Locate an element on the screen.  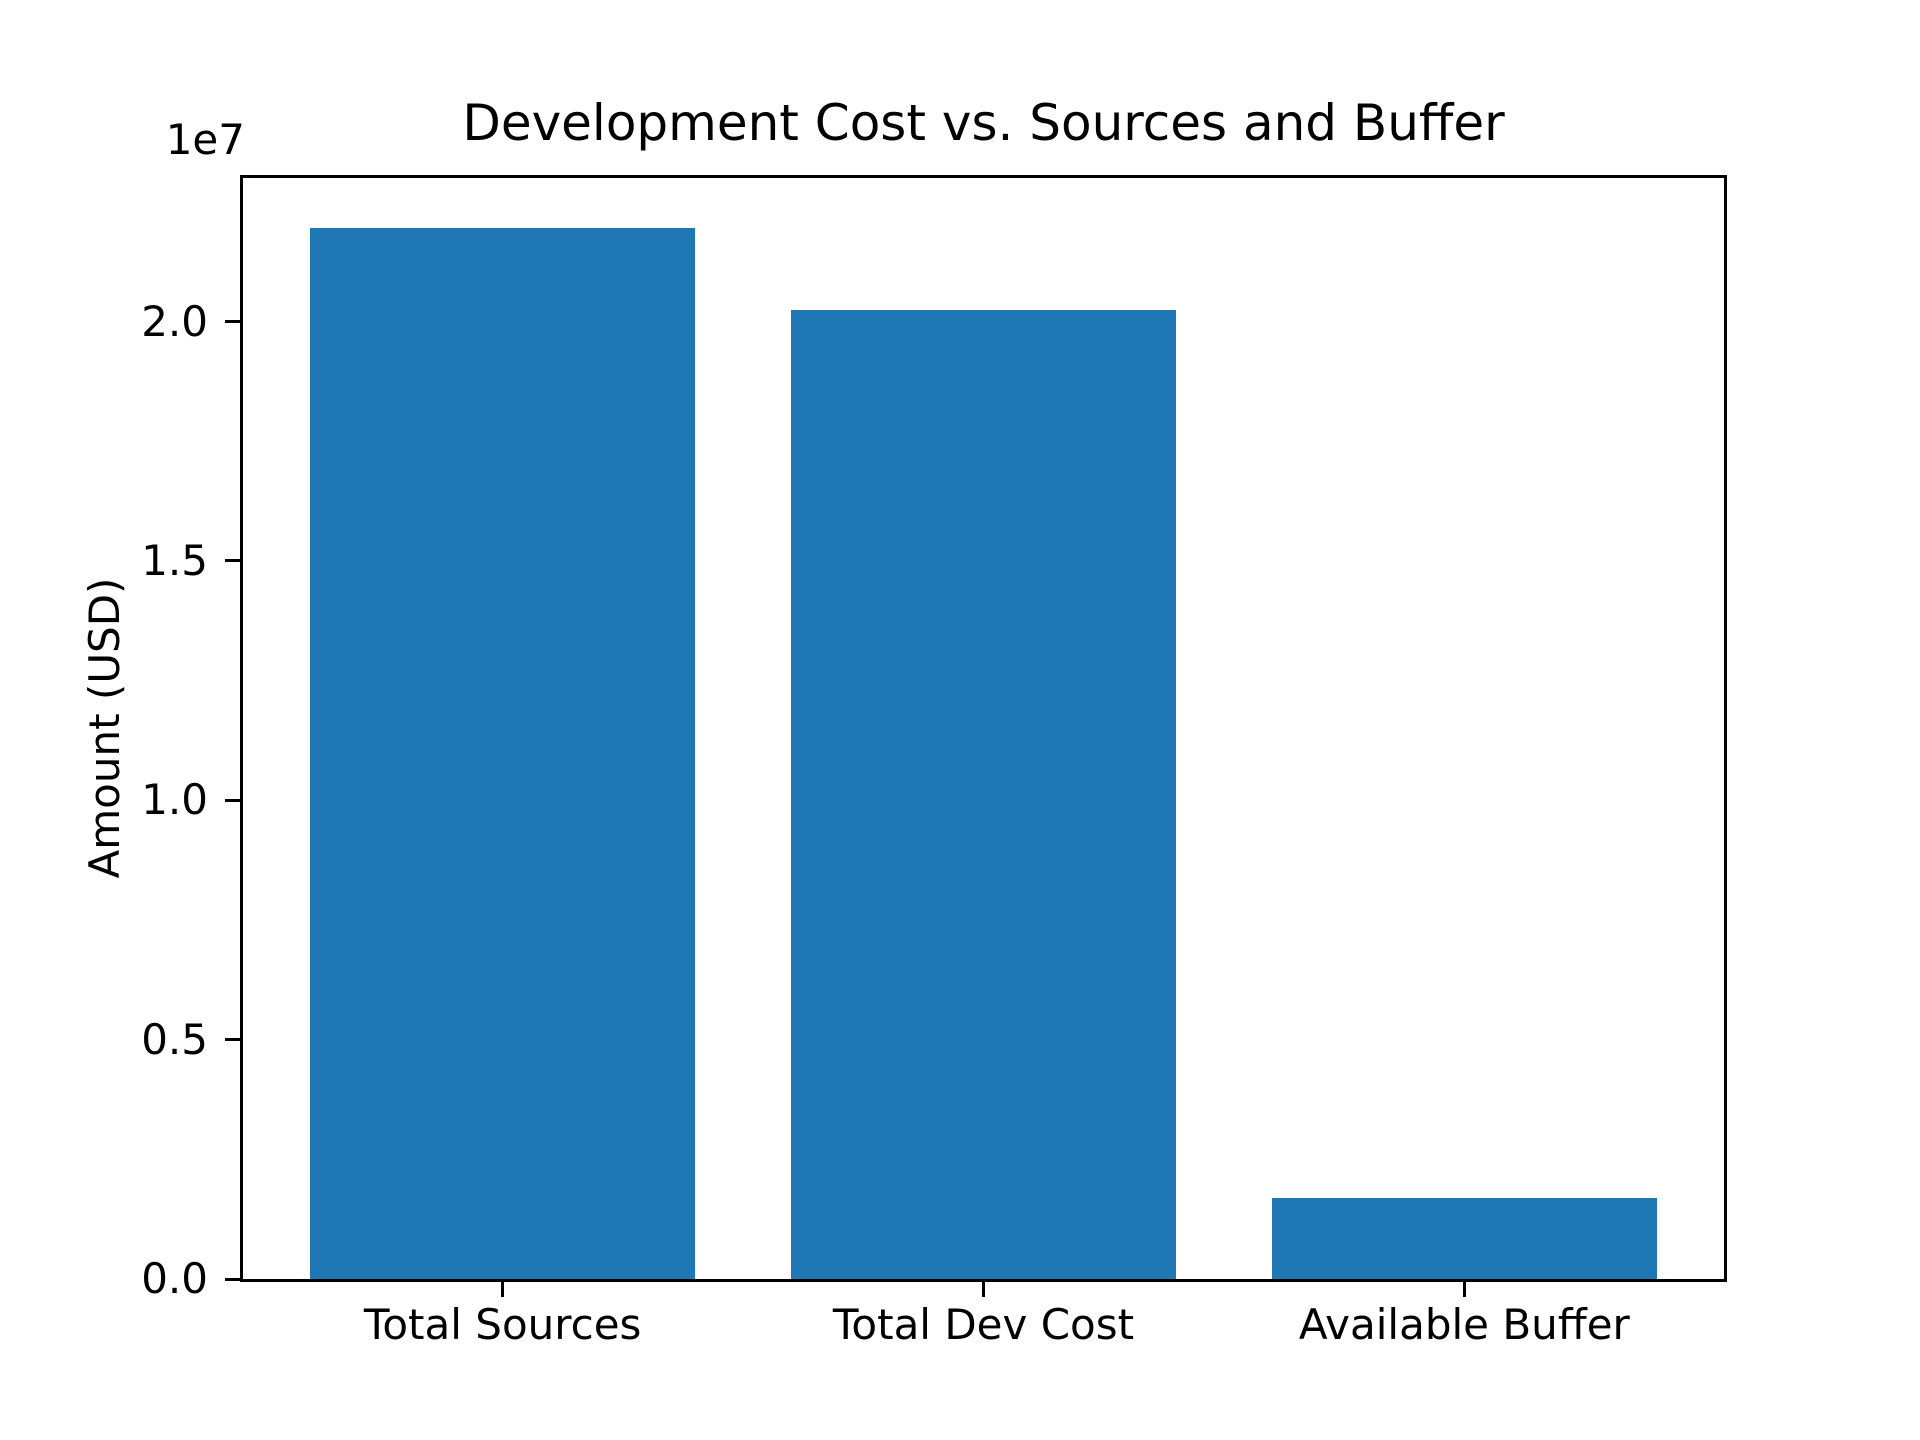
y-tick-label: 1.5 is located at coordinates (174, 560).